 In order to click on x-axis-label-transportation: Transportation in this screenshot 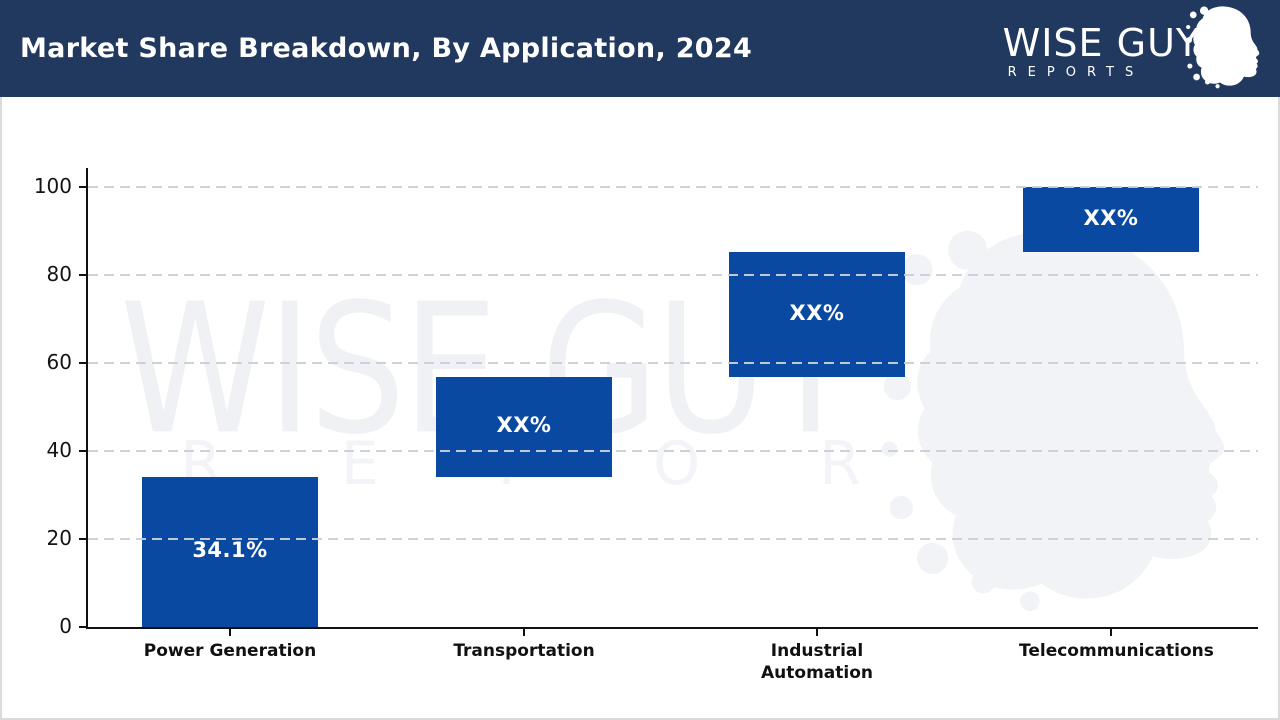, I will do `click(524, 651)`.